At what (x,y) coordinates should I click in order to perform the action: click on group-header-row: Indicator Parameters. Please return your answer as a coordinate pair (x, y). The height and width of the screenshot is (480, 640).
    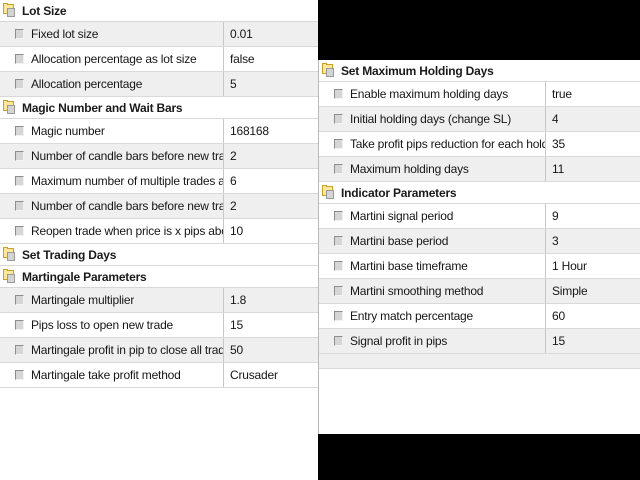
    Looking at the image, I should click on (479, 193).